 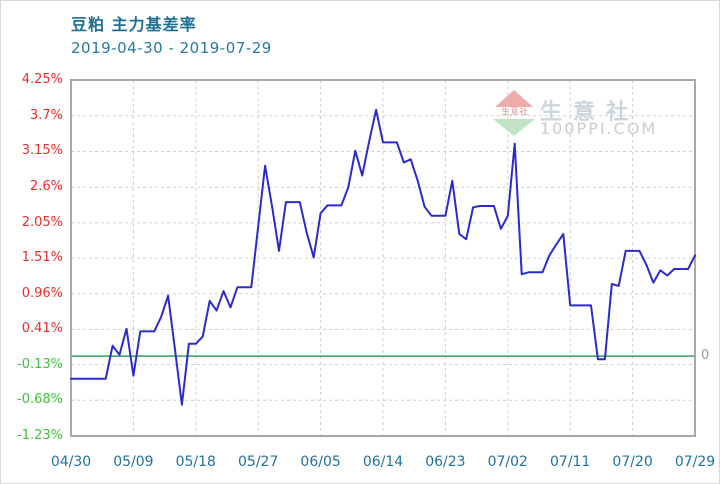 I want to click on x-axis-label: 07/11, so click(x=570, y=462).